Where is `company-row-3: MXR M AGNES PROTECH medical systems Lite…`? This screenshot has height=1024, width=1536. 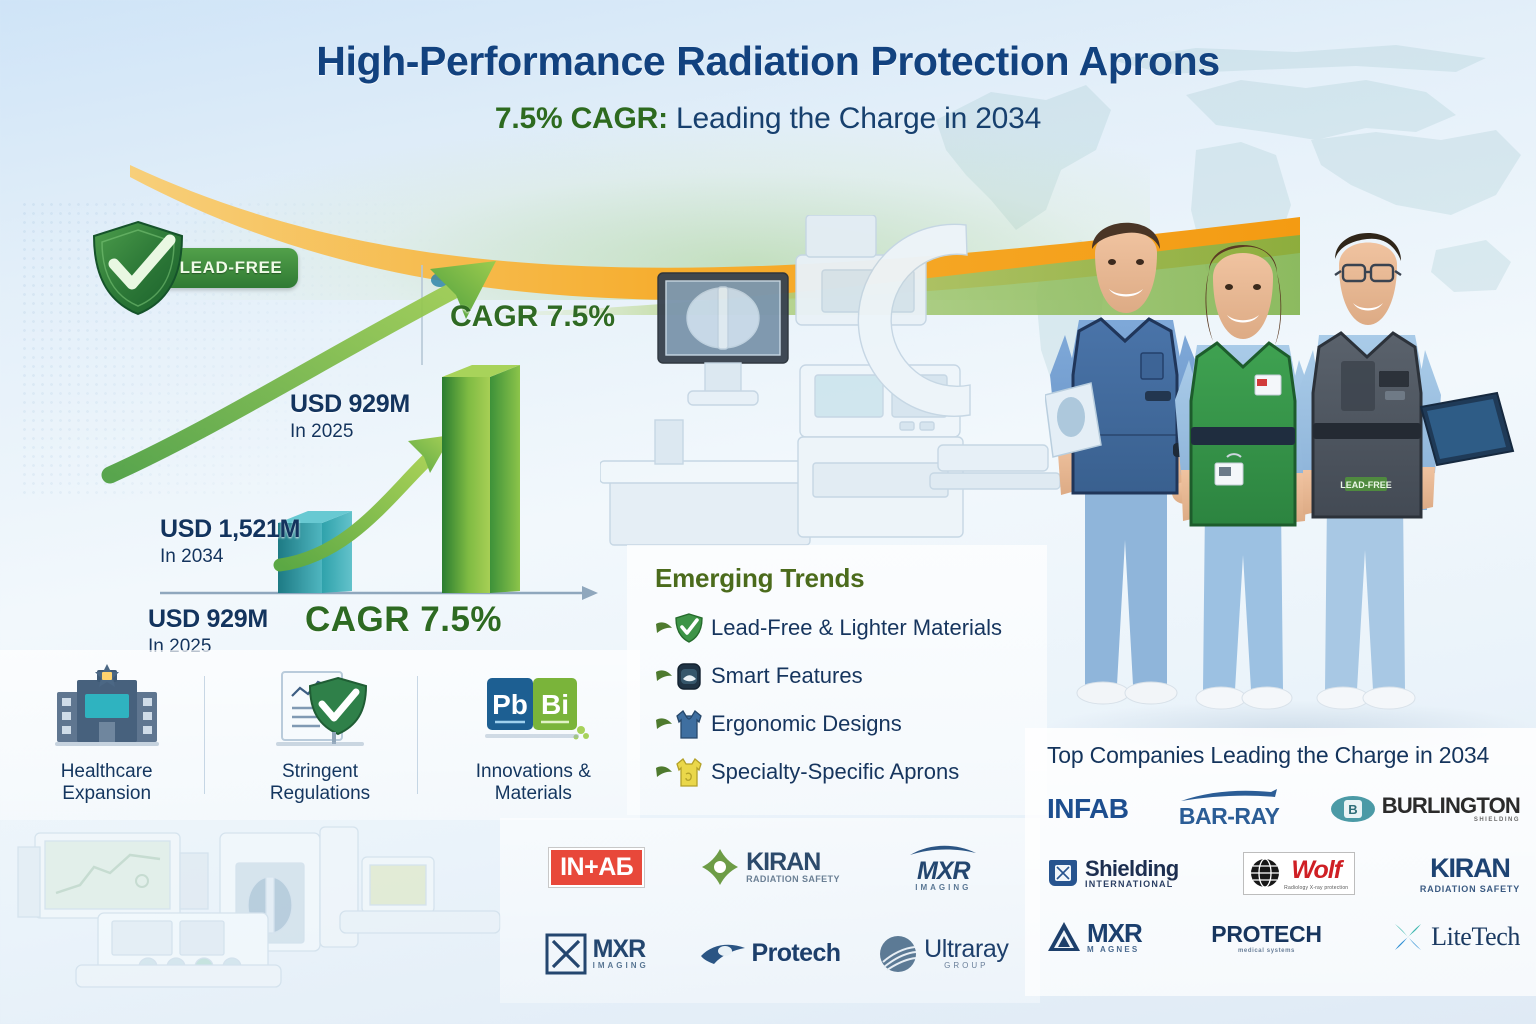
company-row-3: MXR M AGNES PROTECH medical systems Lite… is located at coordinates (1283, 937).